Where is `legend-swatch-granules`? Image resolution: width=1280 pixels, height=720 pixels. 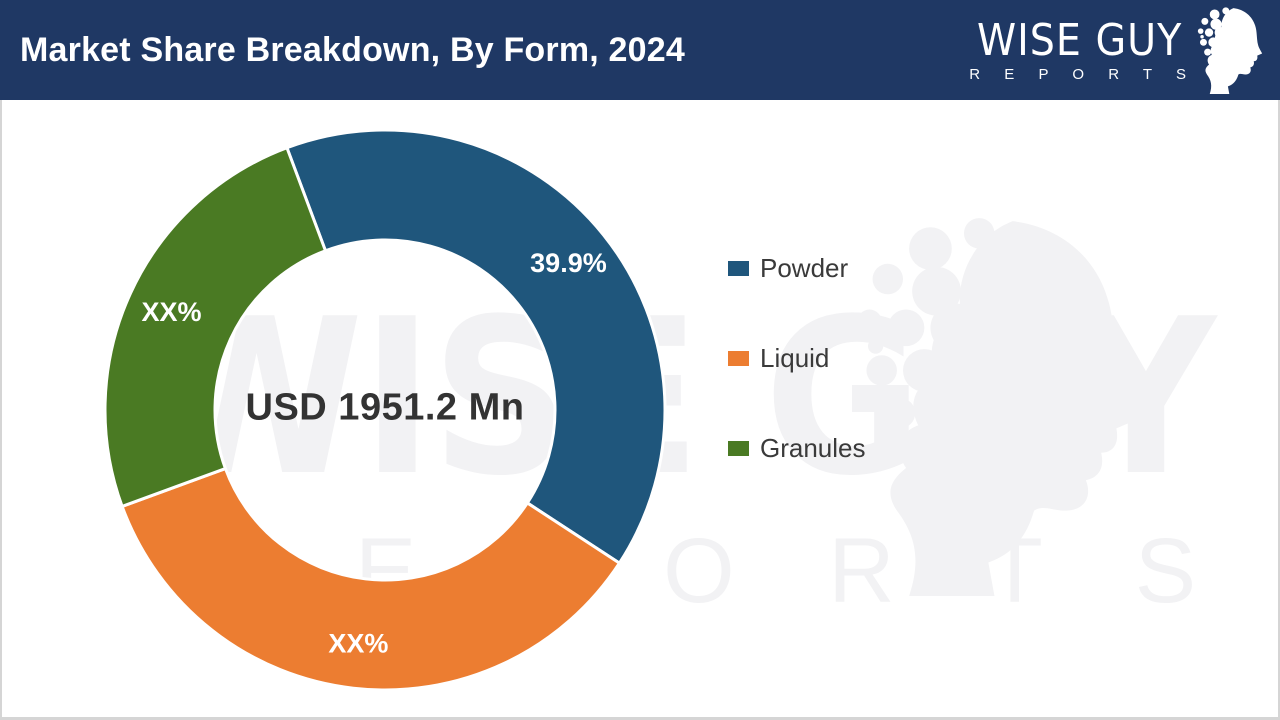
legend-swatch-granules is located at coordinates (738, 448).